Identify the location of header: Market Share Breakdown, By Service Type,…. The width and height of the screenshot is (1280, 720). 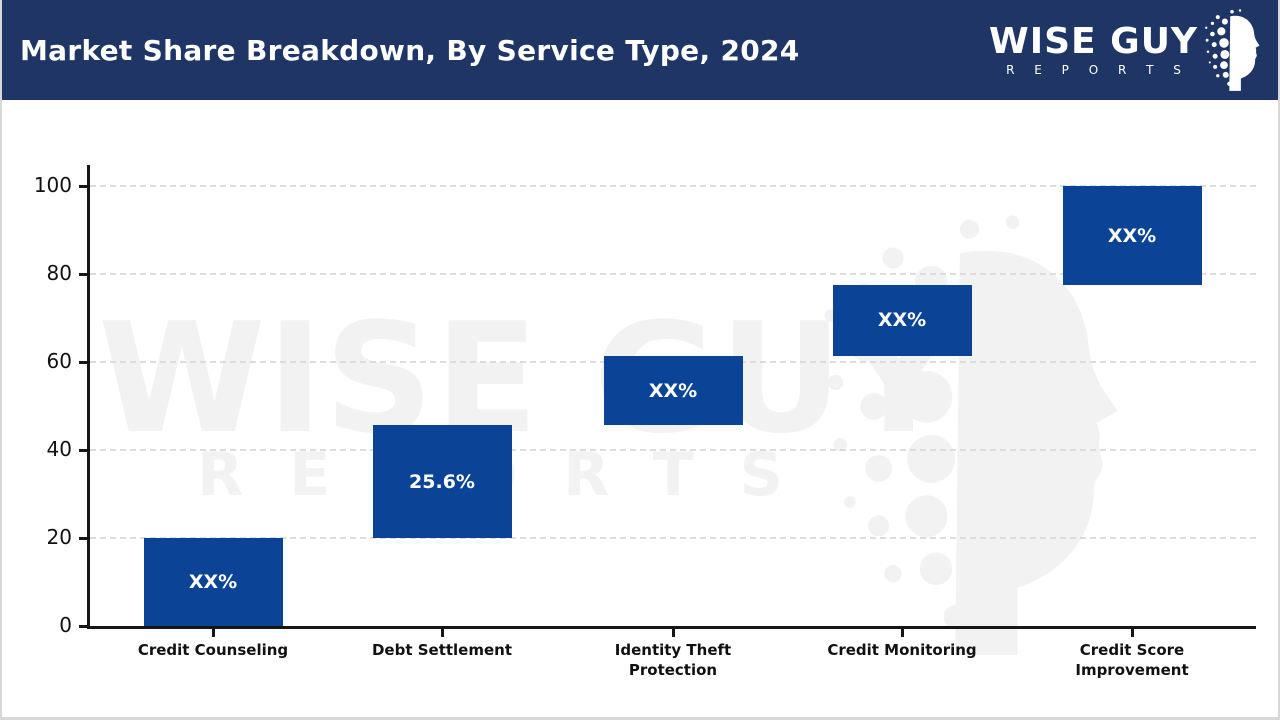
(640, 50).